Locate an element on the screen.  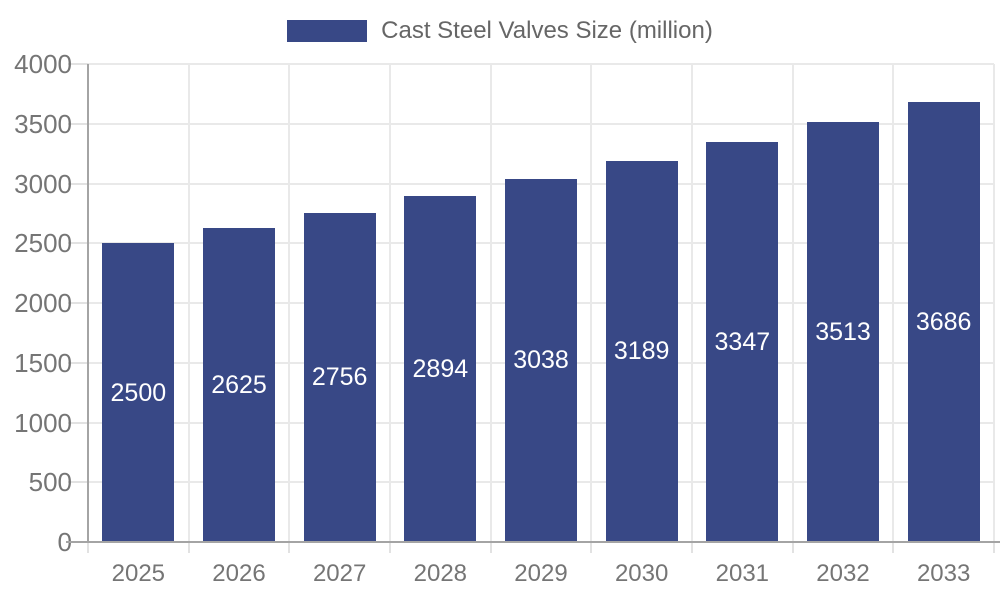
y-axis-tick-label: 4000 is located at coordinates (43, 64).